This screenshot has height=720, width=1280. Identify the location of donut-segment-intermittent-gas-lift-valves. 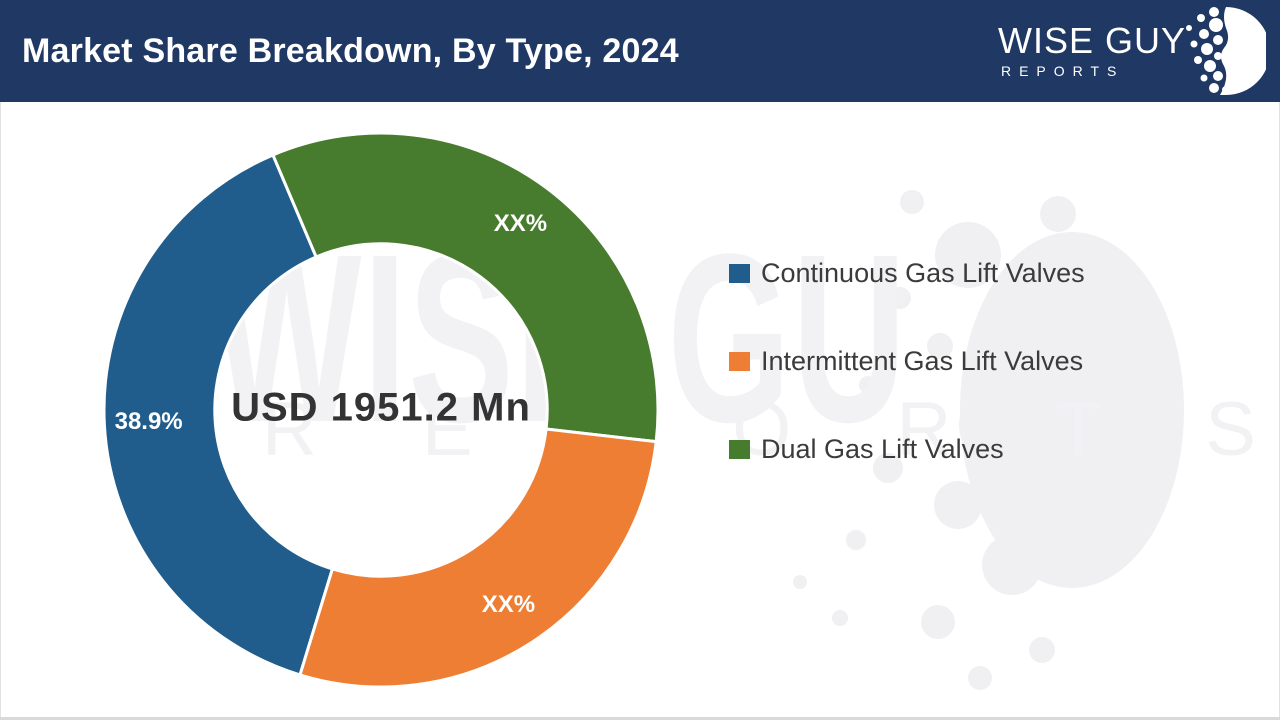
(478, 558).